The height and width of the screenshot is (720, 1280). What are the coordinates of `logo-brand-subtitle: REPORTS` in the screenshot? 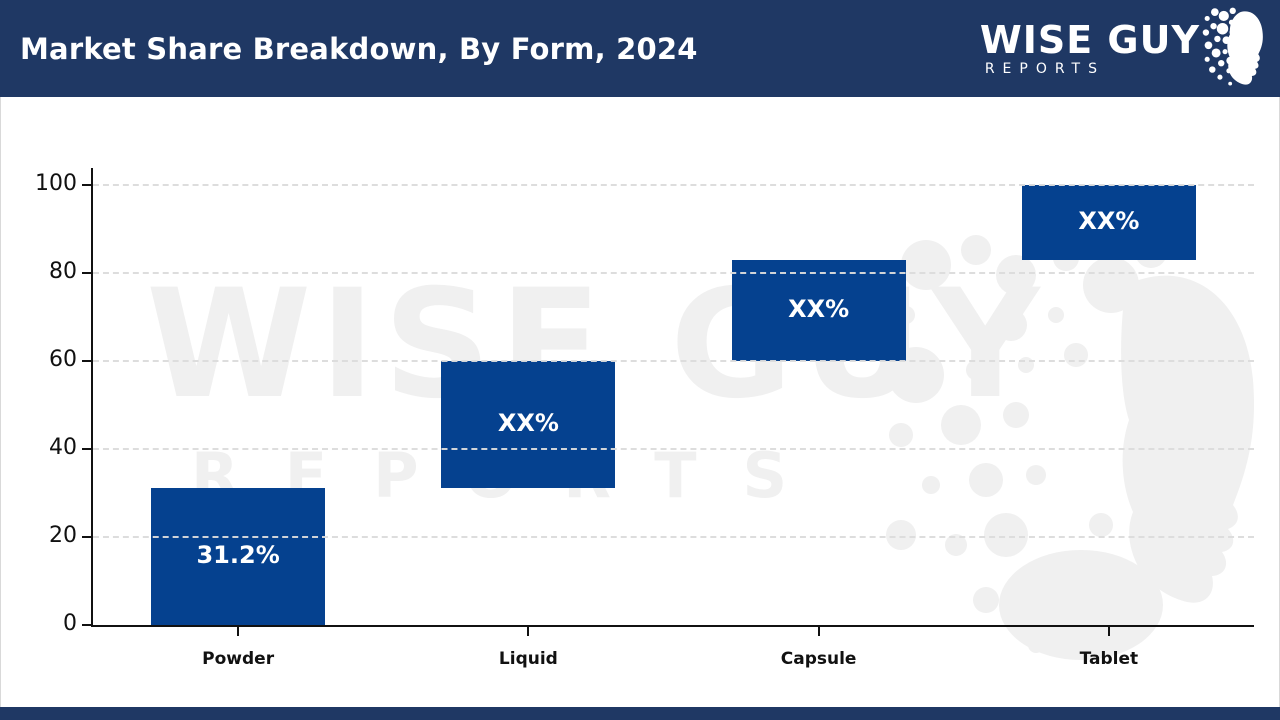 It's located at (1044, 68).